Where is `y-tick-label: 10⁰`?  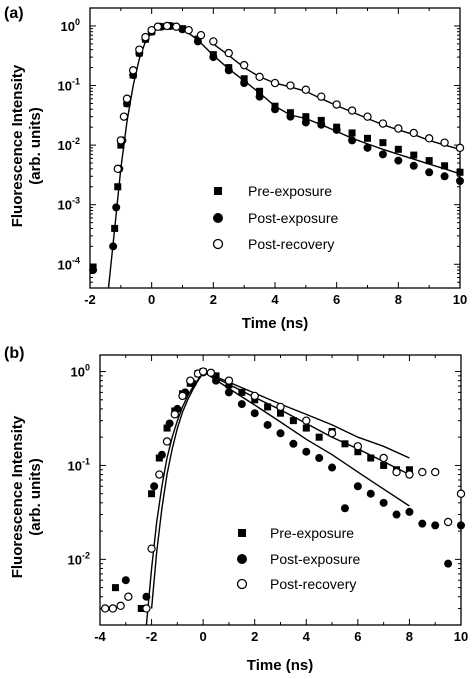
y-tick-label: 10⁰ is located at coordinates (70, 25).